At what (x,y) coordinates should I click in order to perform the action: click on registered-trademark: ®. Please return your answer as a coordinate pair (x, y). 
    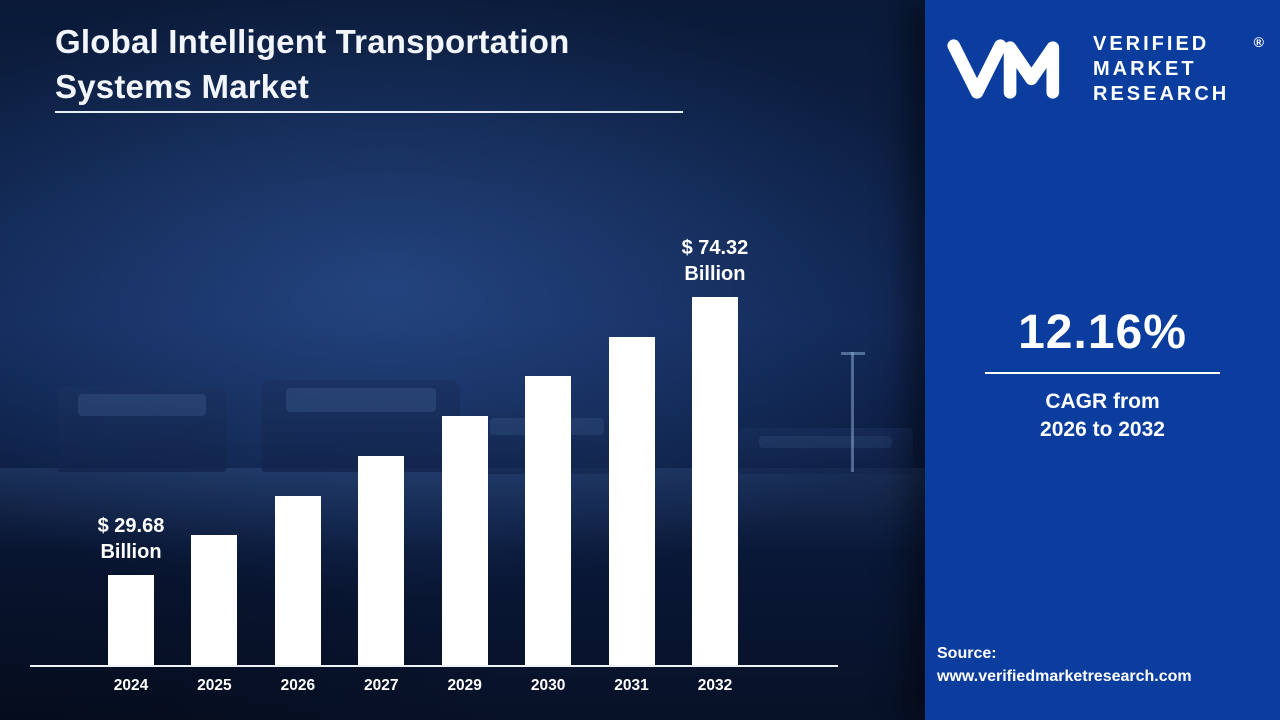
    Looking at the image, I should click on (1258, 42).